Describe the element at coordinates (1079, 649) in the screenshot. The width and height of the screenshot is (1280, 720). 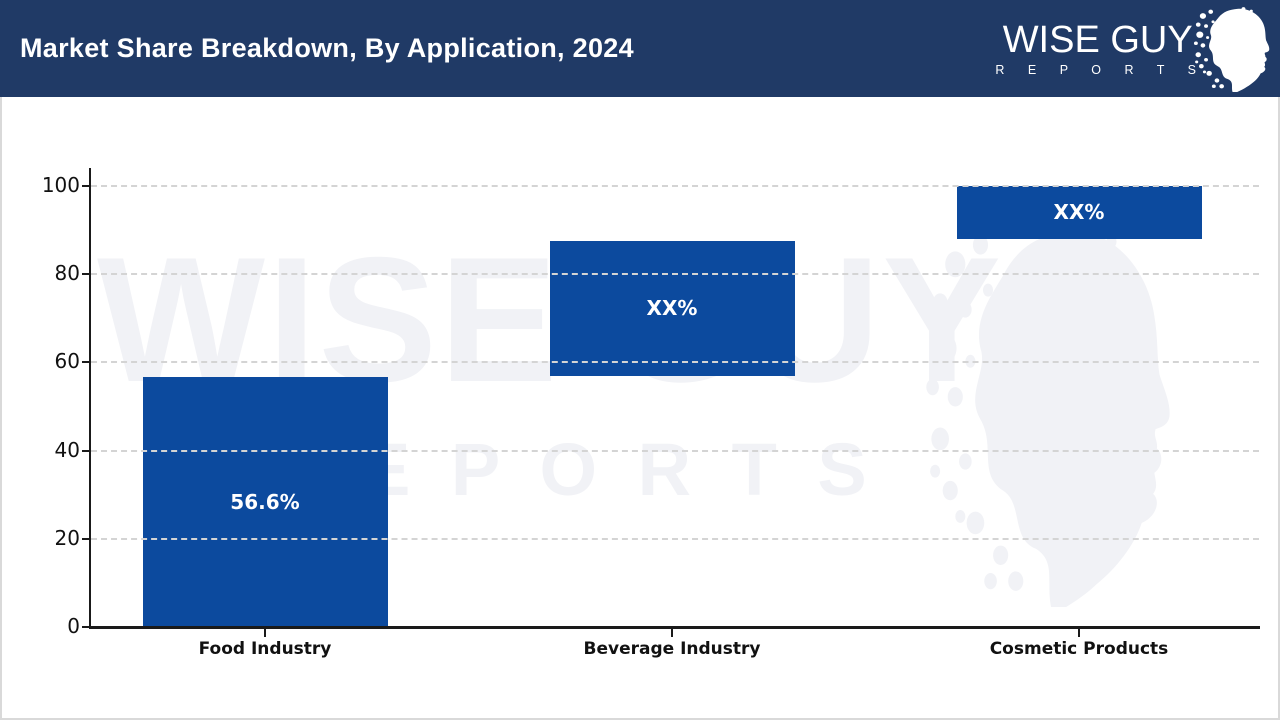
I see `x-category-label: Cosmetic Products` at that location.